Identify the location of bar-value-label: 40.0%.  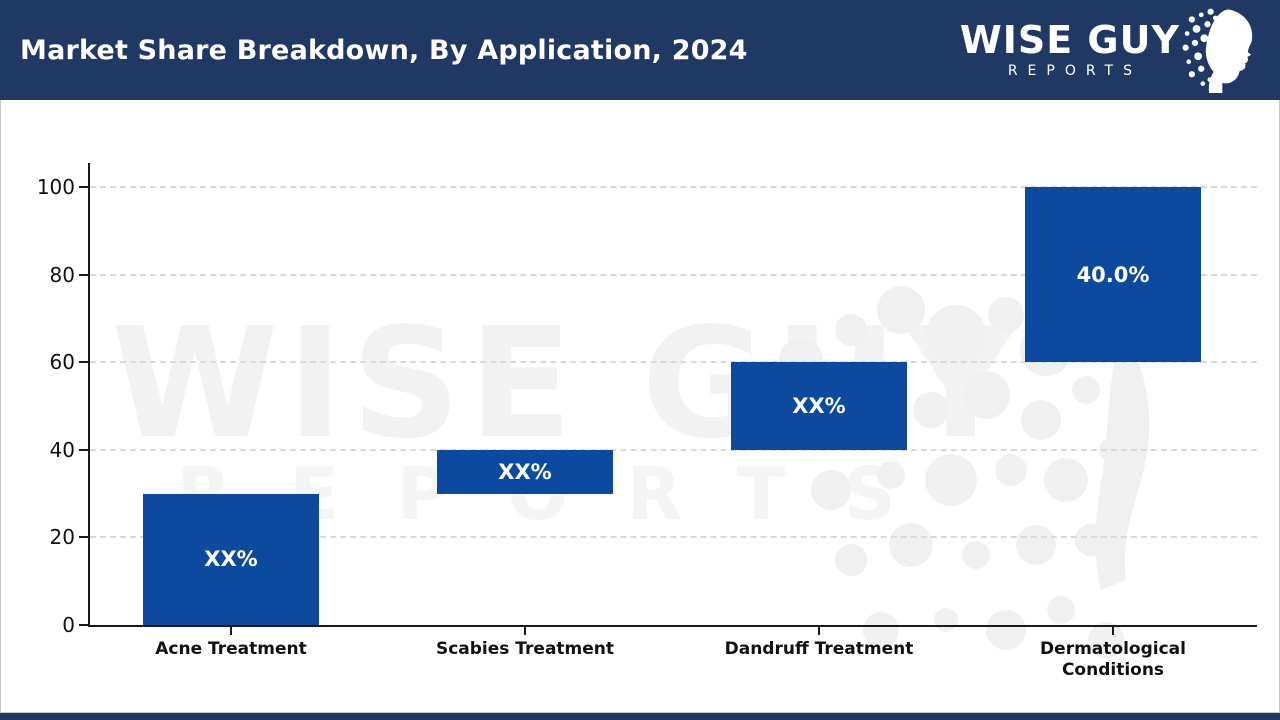
(1113, 274).